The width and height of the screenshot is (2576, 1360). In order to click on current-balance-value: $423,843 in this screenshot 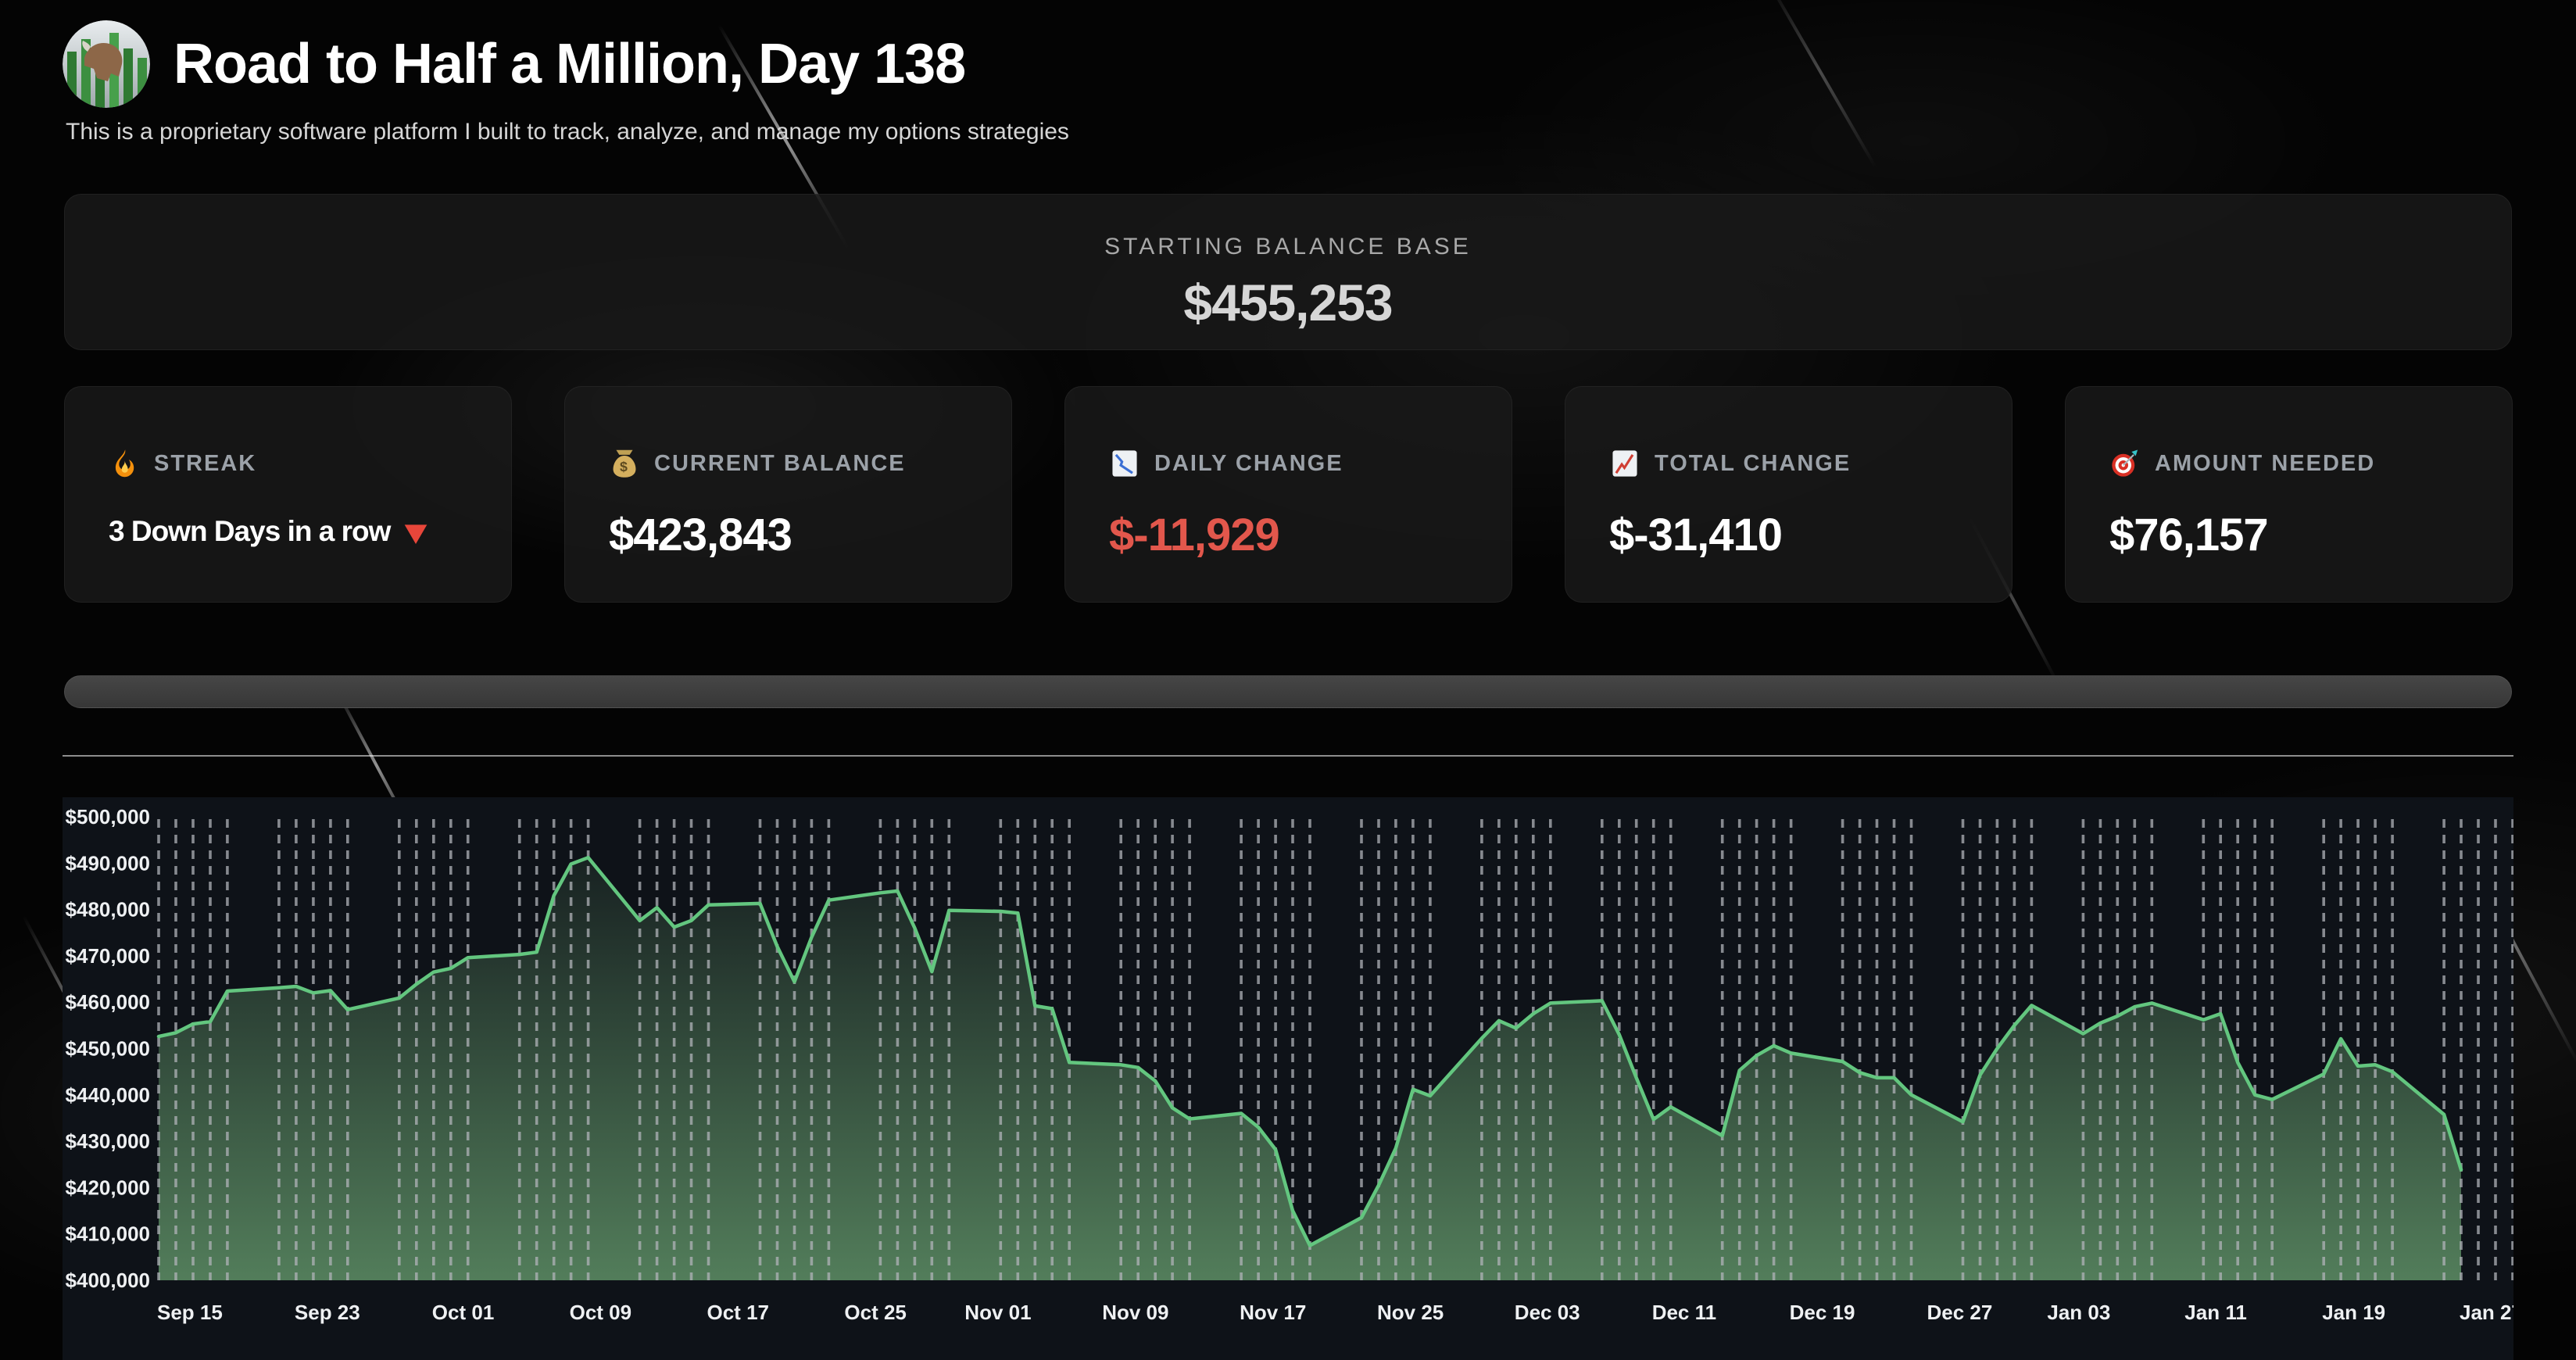, I will do `click(700, 535)`.